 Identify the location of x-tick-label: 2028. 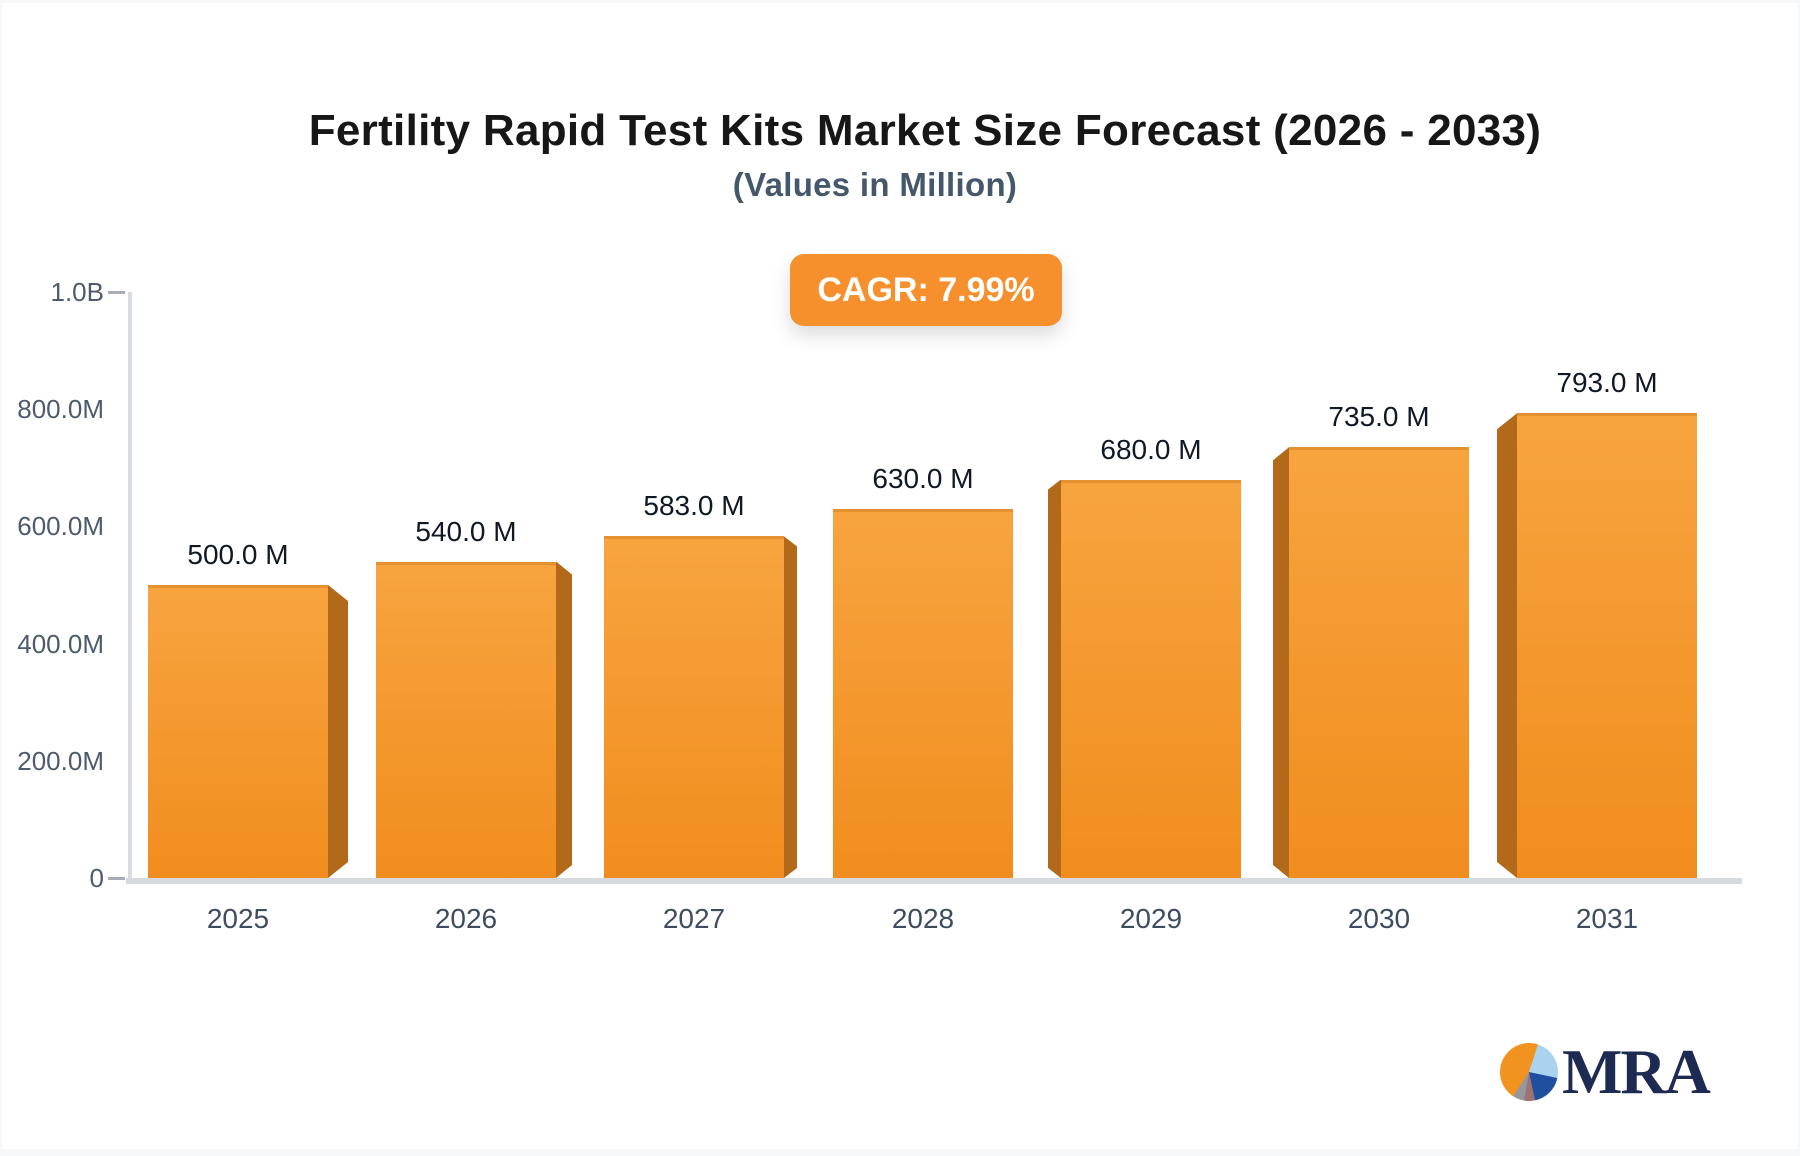
(923, 918).